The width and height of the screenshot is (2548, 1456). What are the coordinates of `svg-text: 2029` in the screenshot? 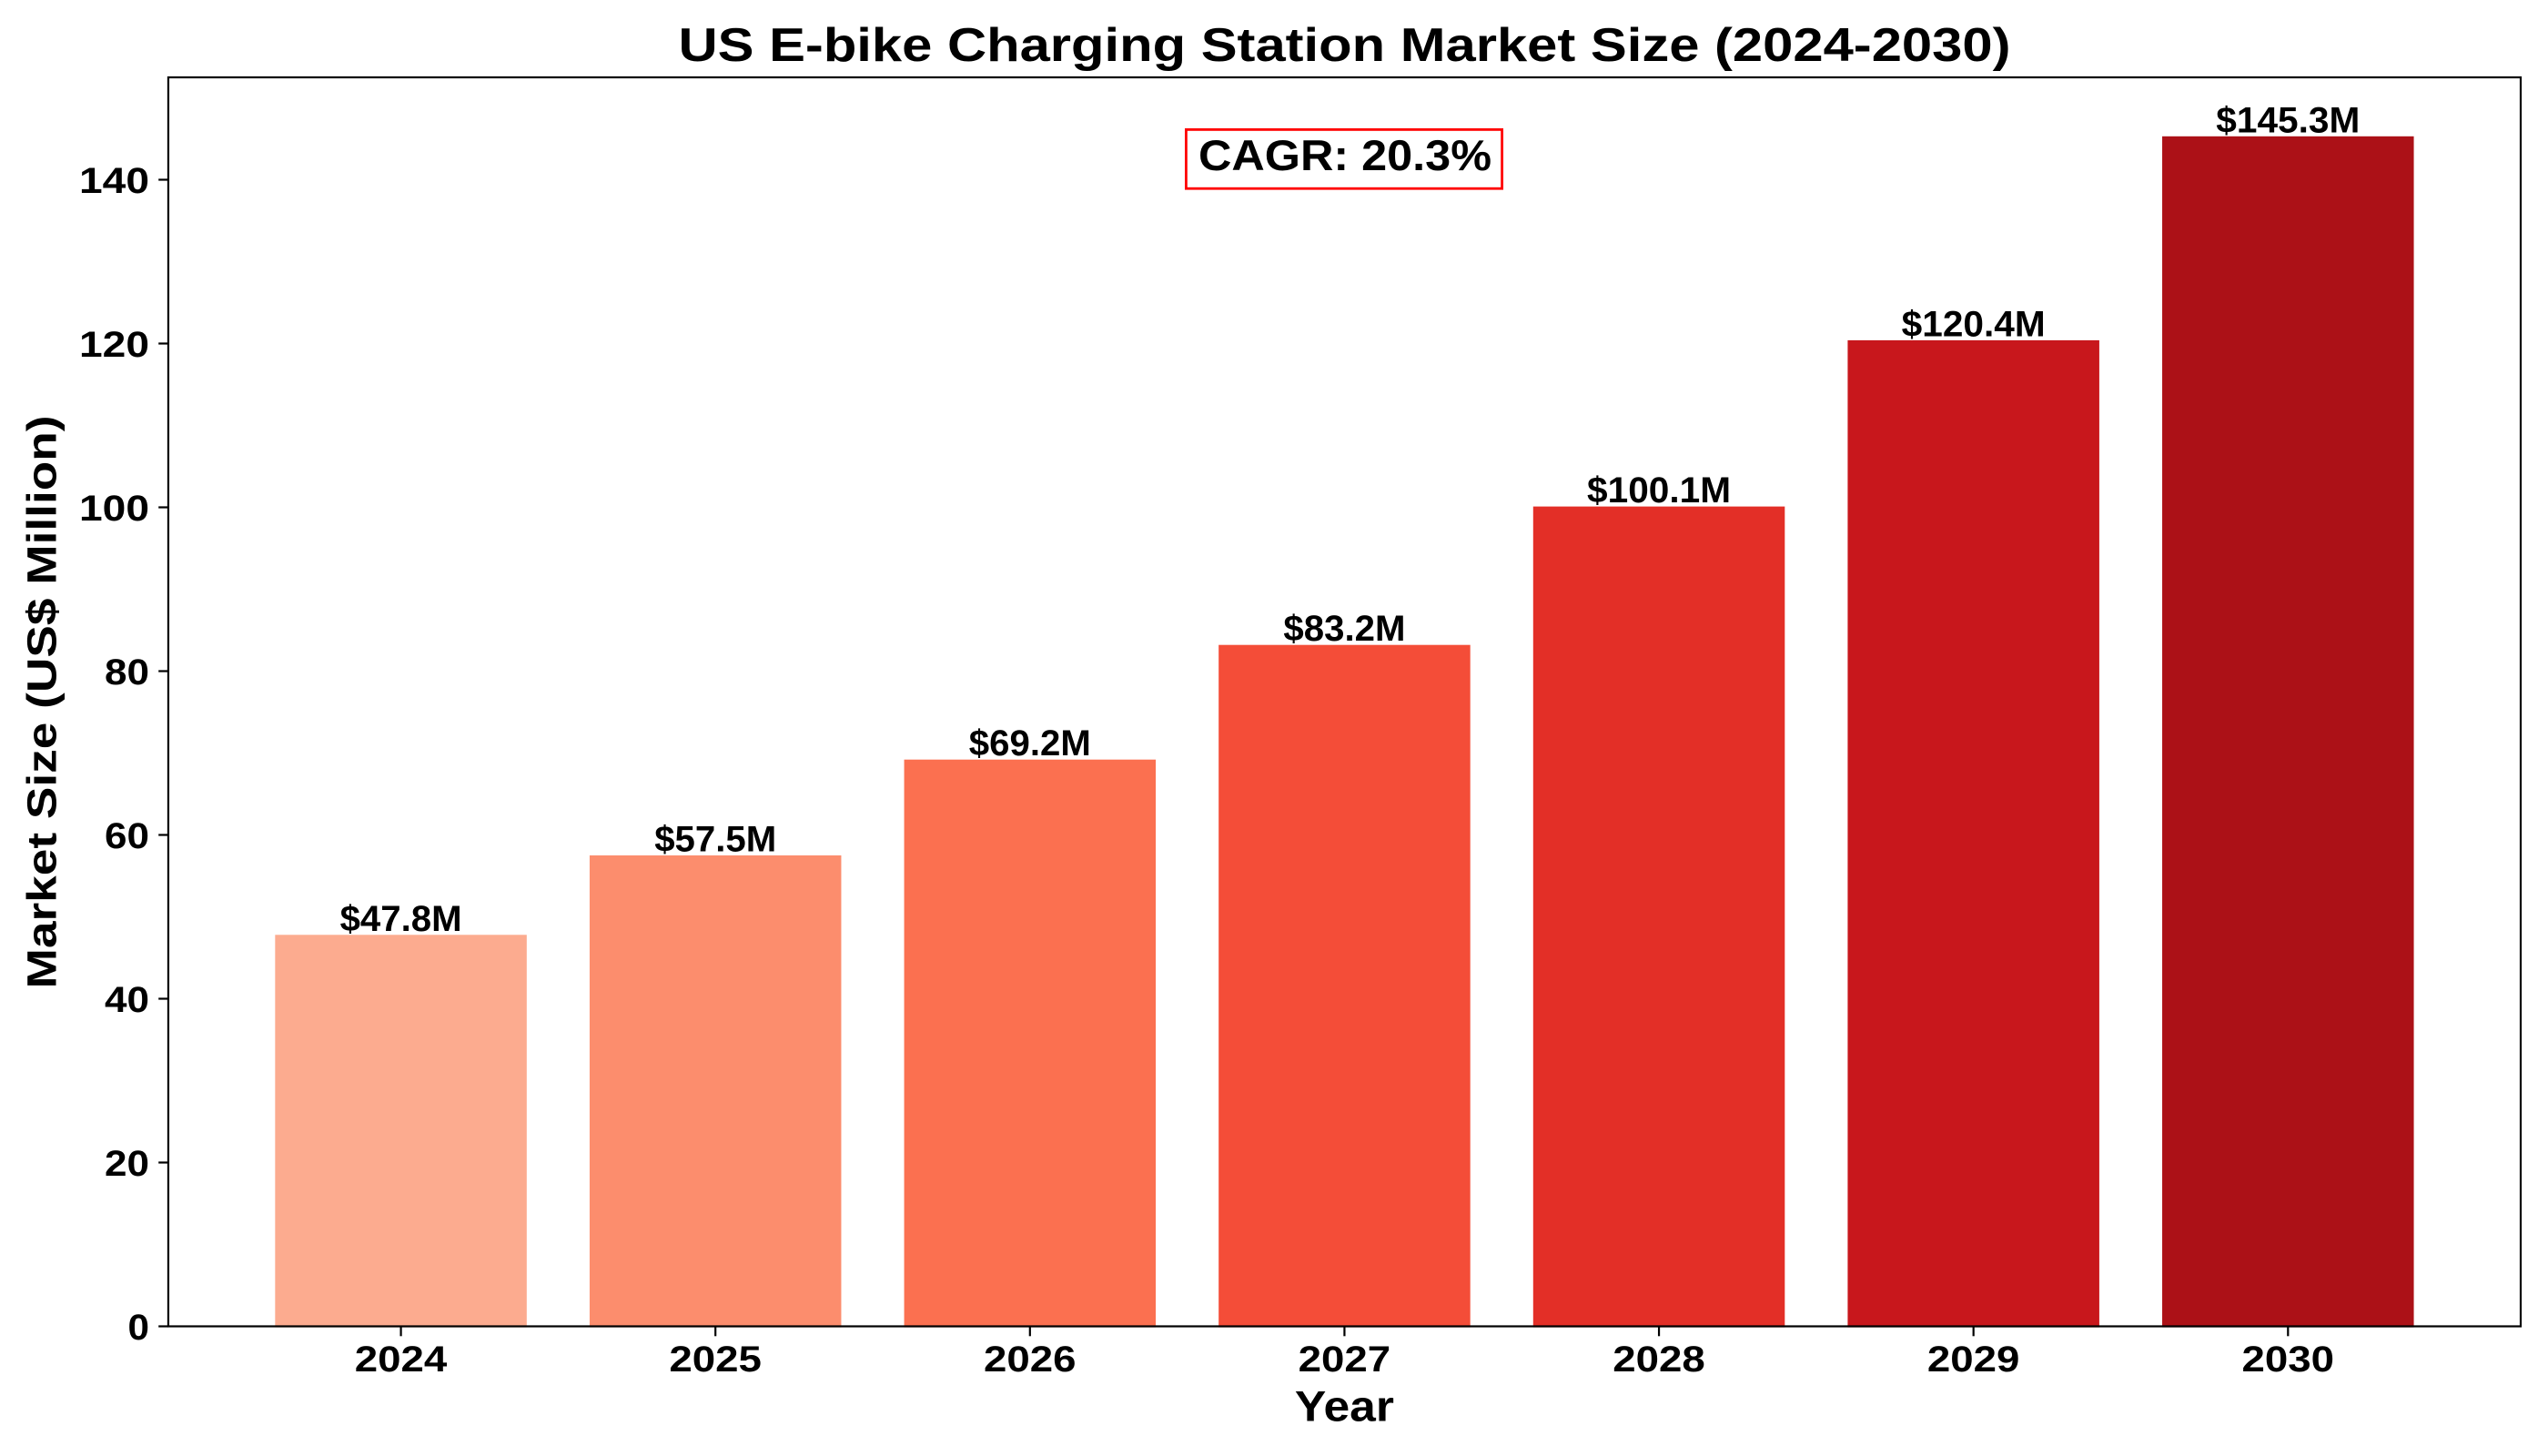 It's located at (1974, 1360).